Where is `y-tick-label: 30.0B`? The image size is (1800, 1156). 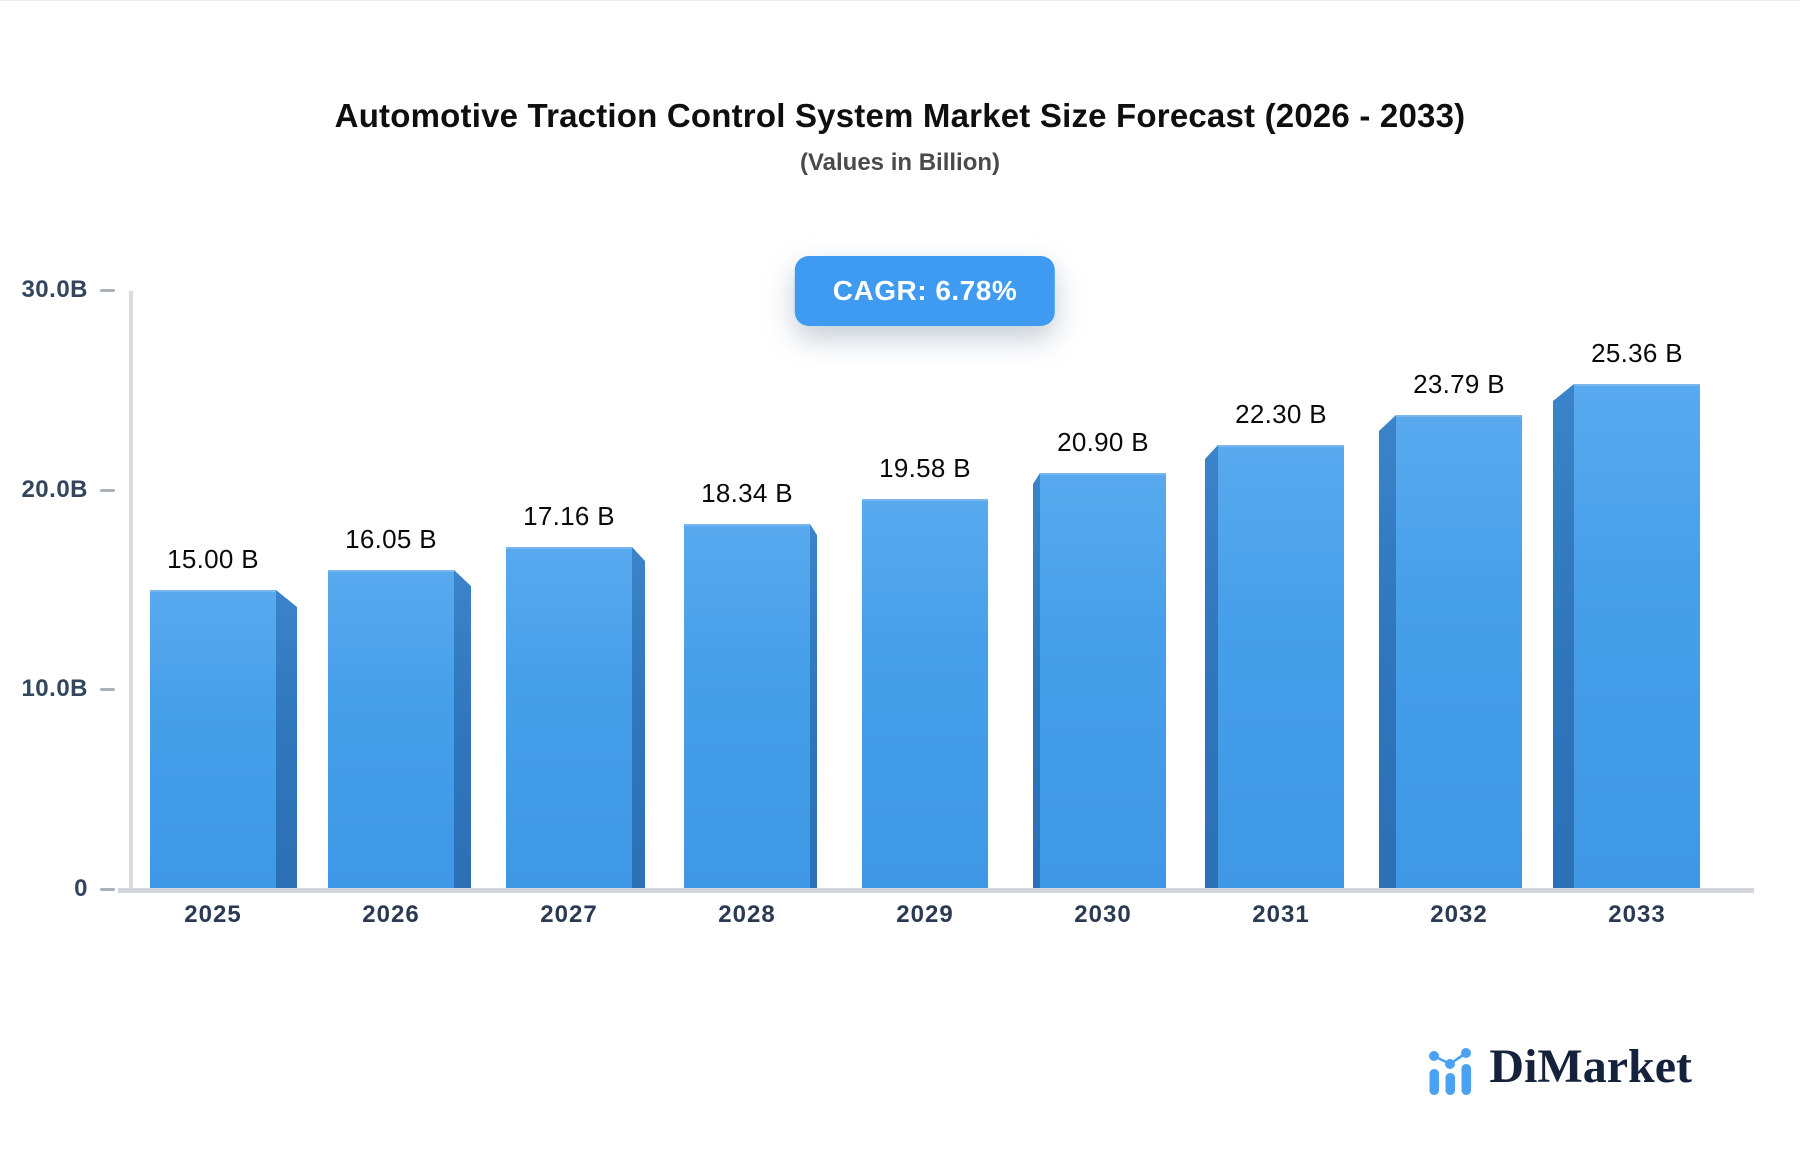
y-tick-label: 30.0B is located at coordinates (54, 289).